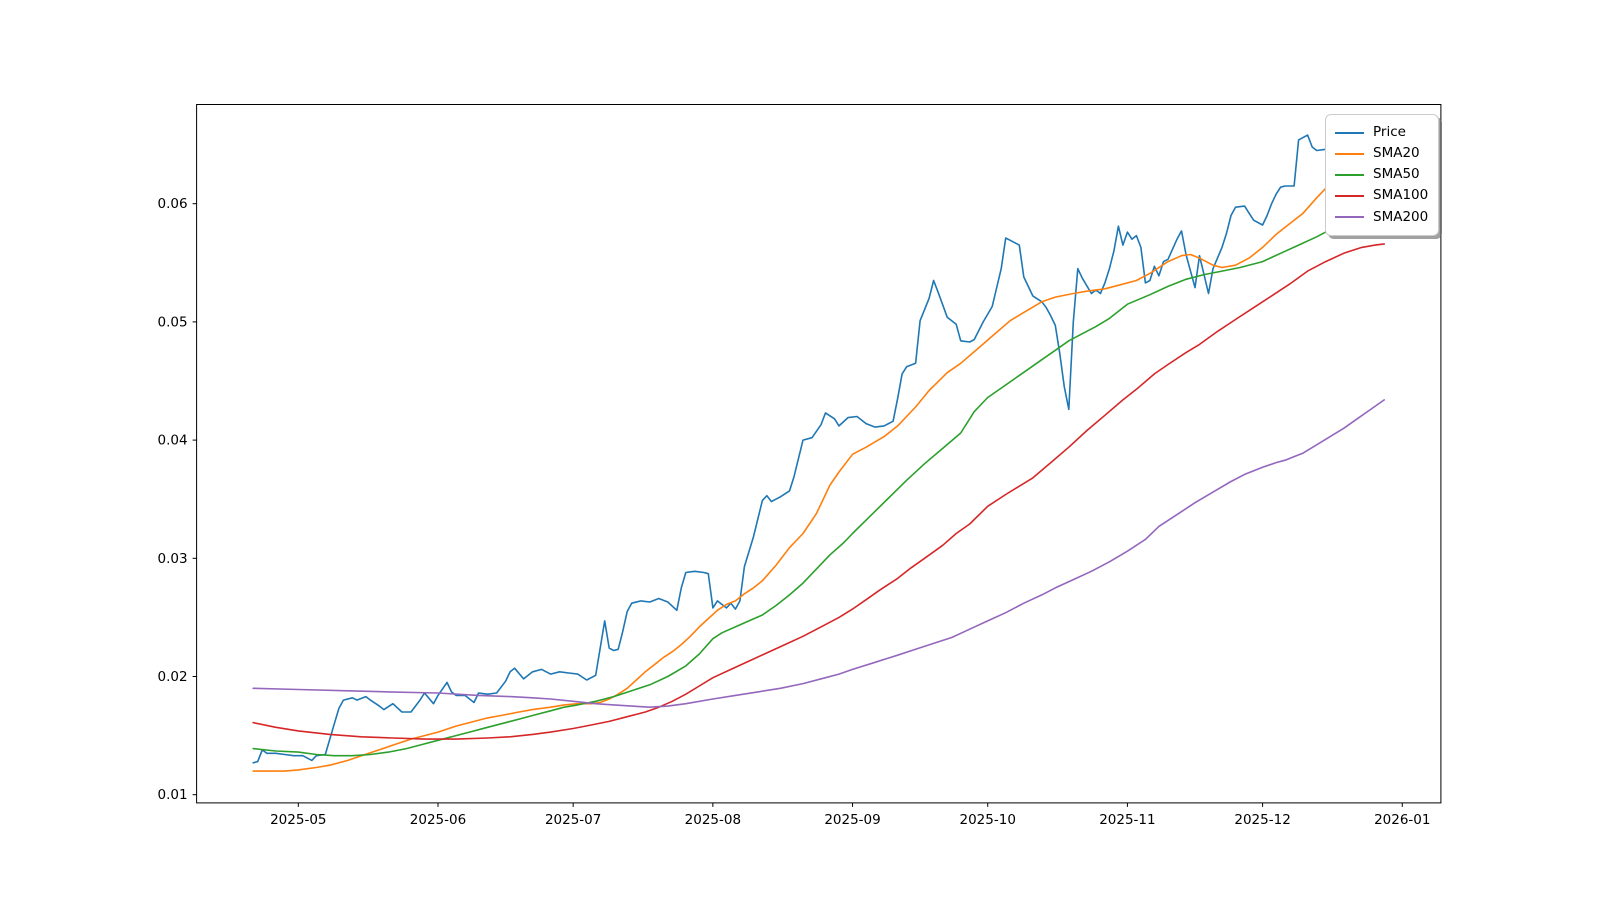 The width and height of the screenshot is (1600, 904). Describe the element at coordinates (1127, 820) in the screenshot. I see `x-tick-label: 2025-11` at that location.